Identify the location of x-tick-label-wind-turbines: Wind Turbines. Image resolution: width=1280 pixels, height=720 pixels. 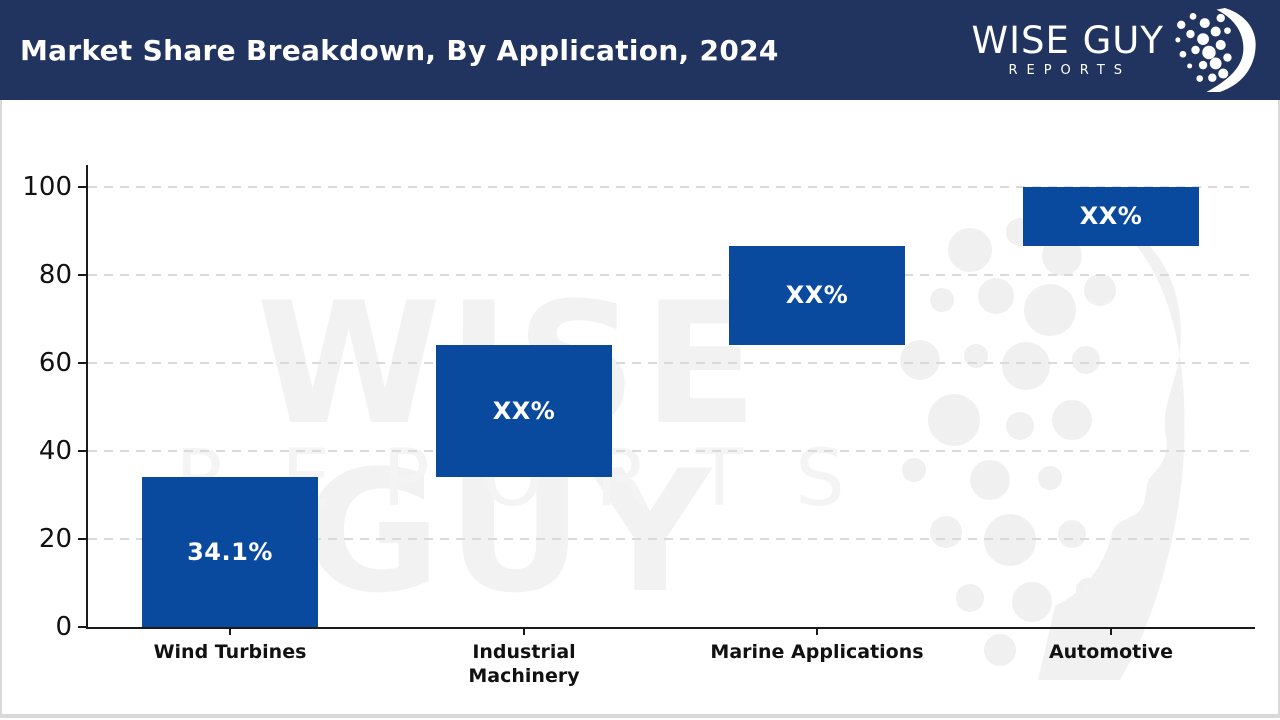
(230, 652).